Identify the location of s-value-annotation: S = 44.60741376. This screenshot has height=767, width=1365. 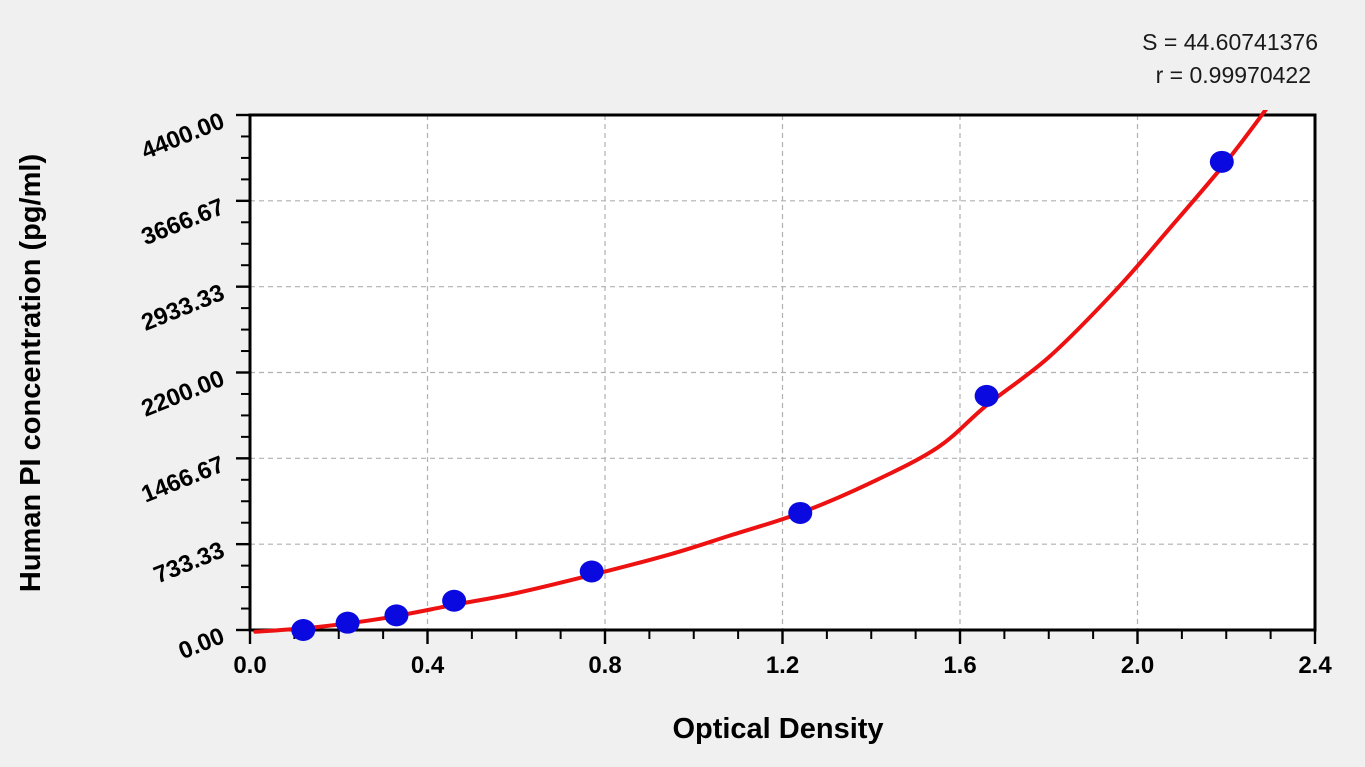
(1230, 42).